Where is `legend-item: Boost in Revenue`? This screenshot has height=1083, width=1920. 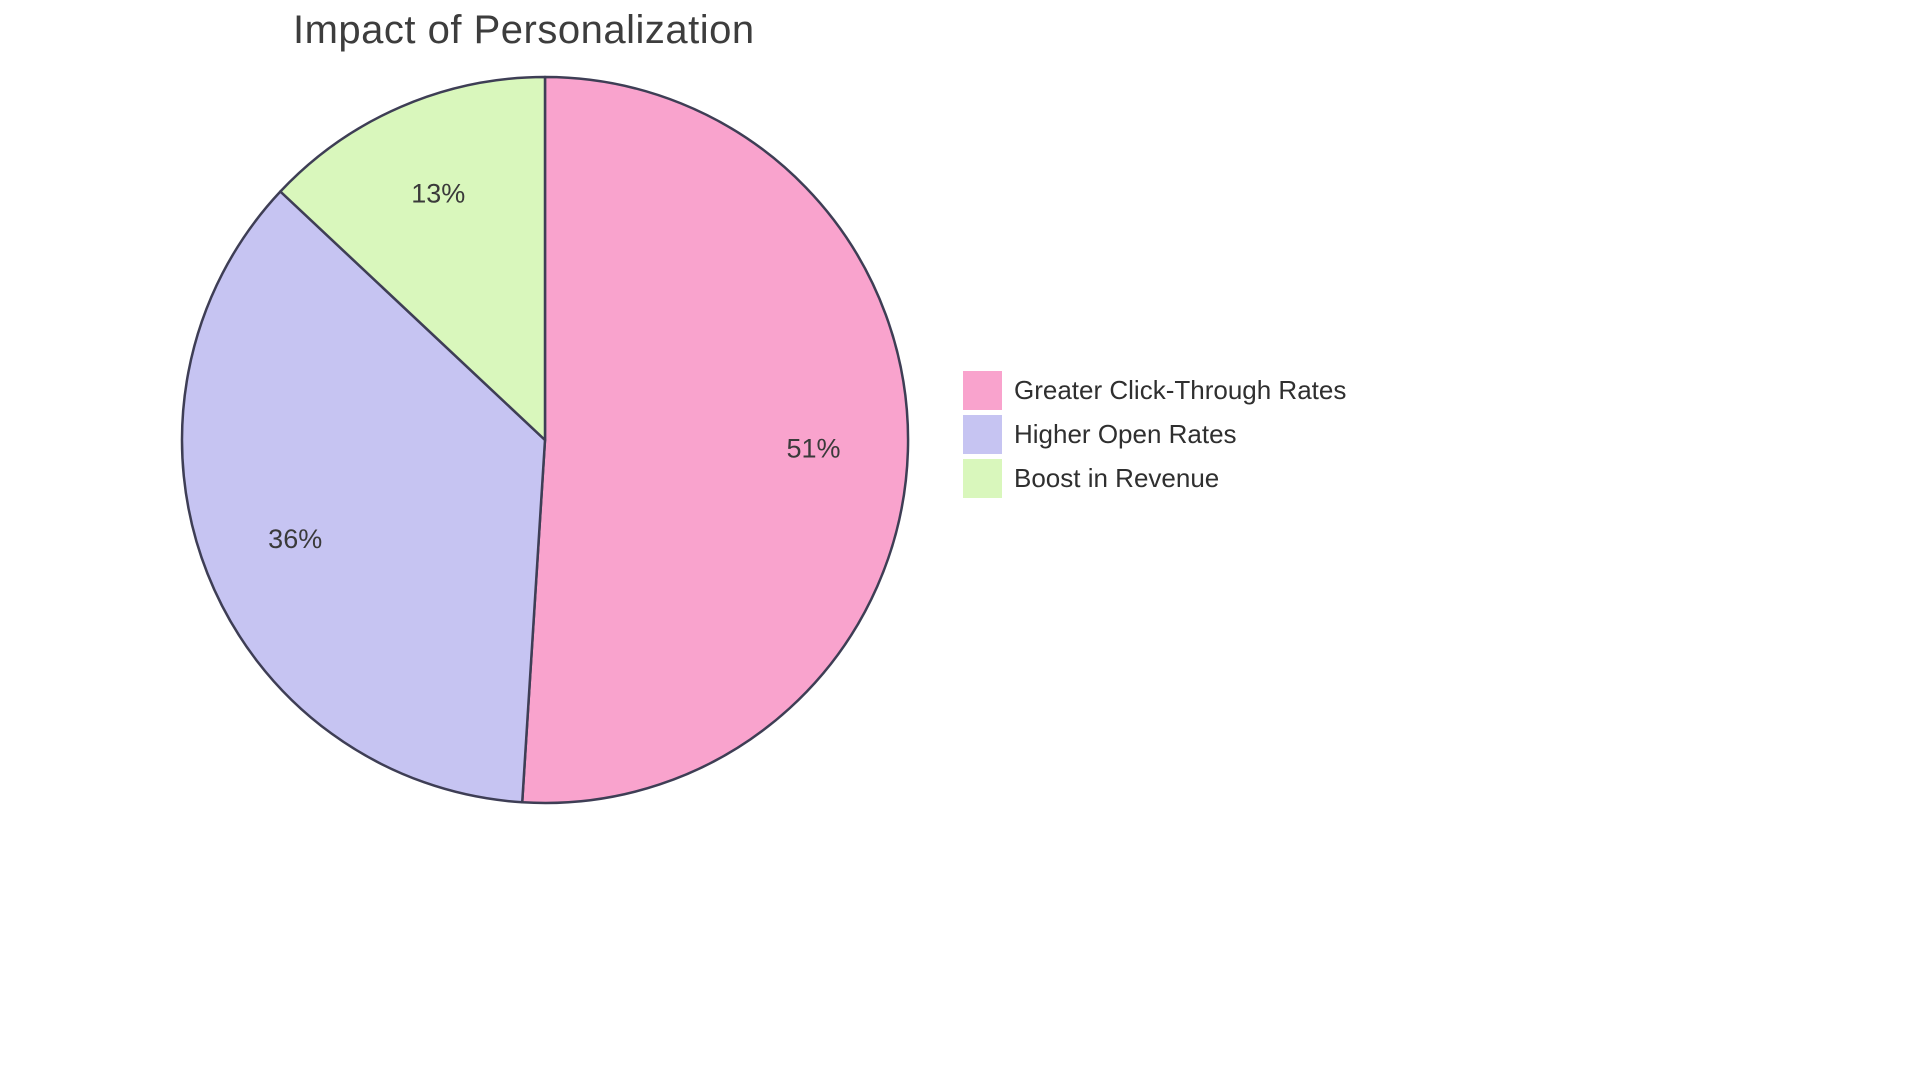
legend-item: Boost in Revenue is located at coordinates (1154, 478).